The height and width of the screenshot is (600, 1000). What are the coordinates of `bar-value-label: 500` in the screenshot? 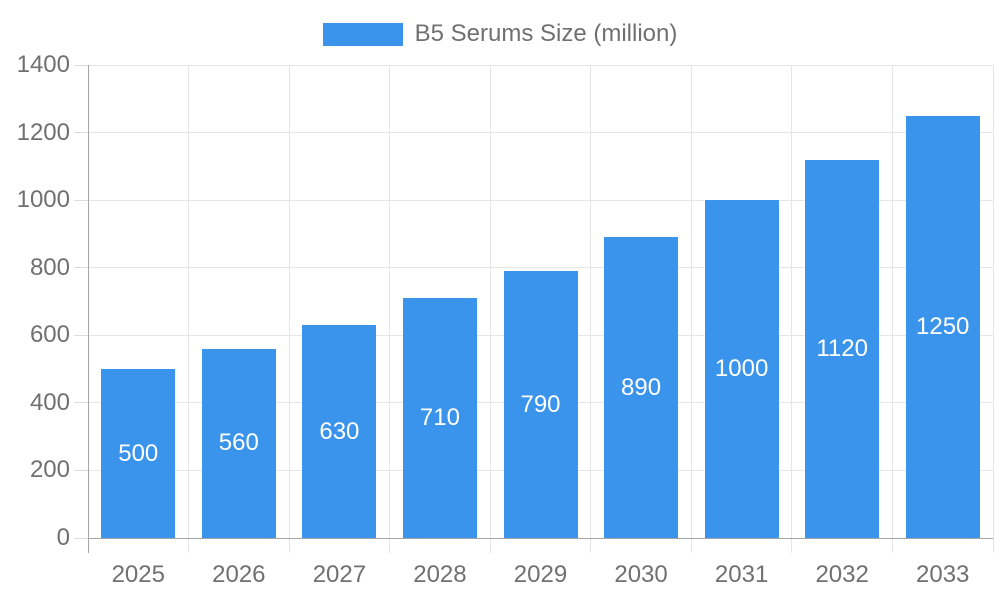 It's located at (138, 453).